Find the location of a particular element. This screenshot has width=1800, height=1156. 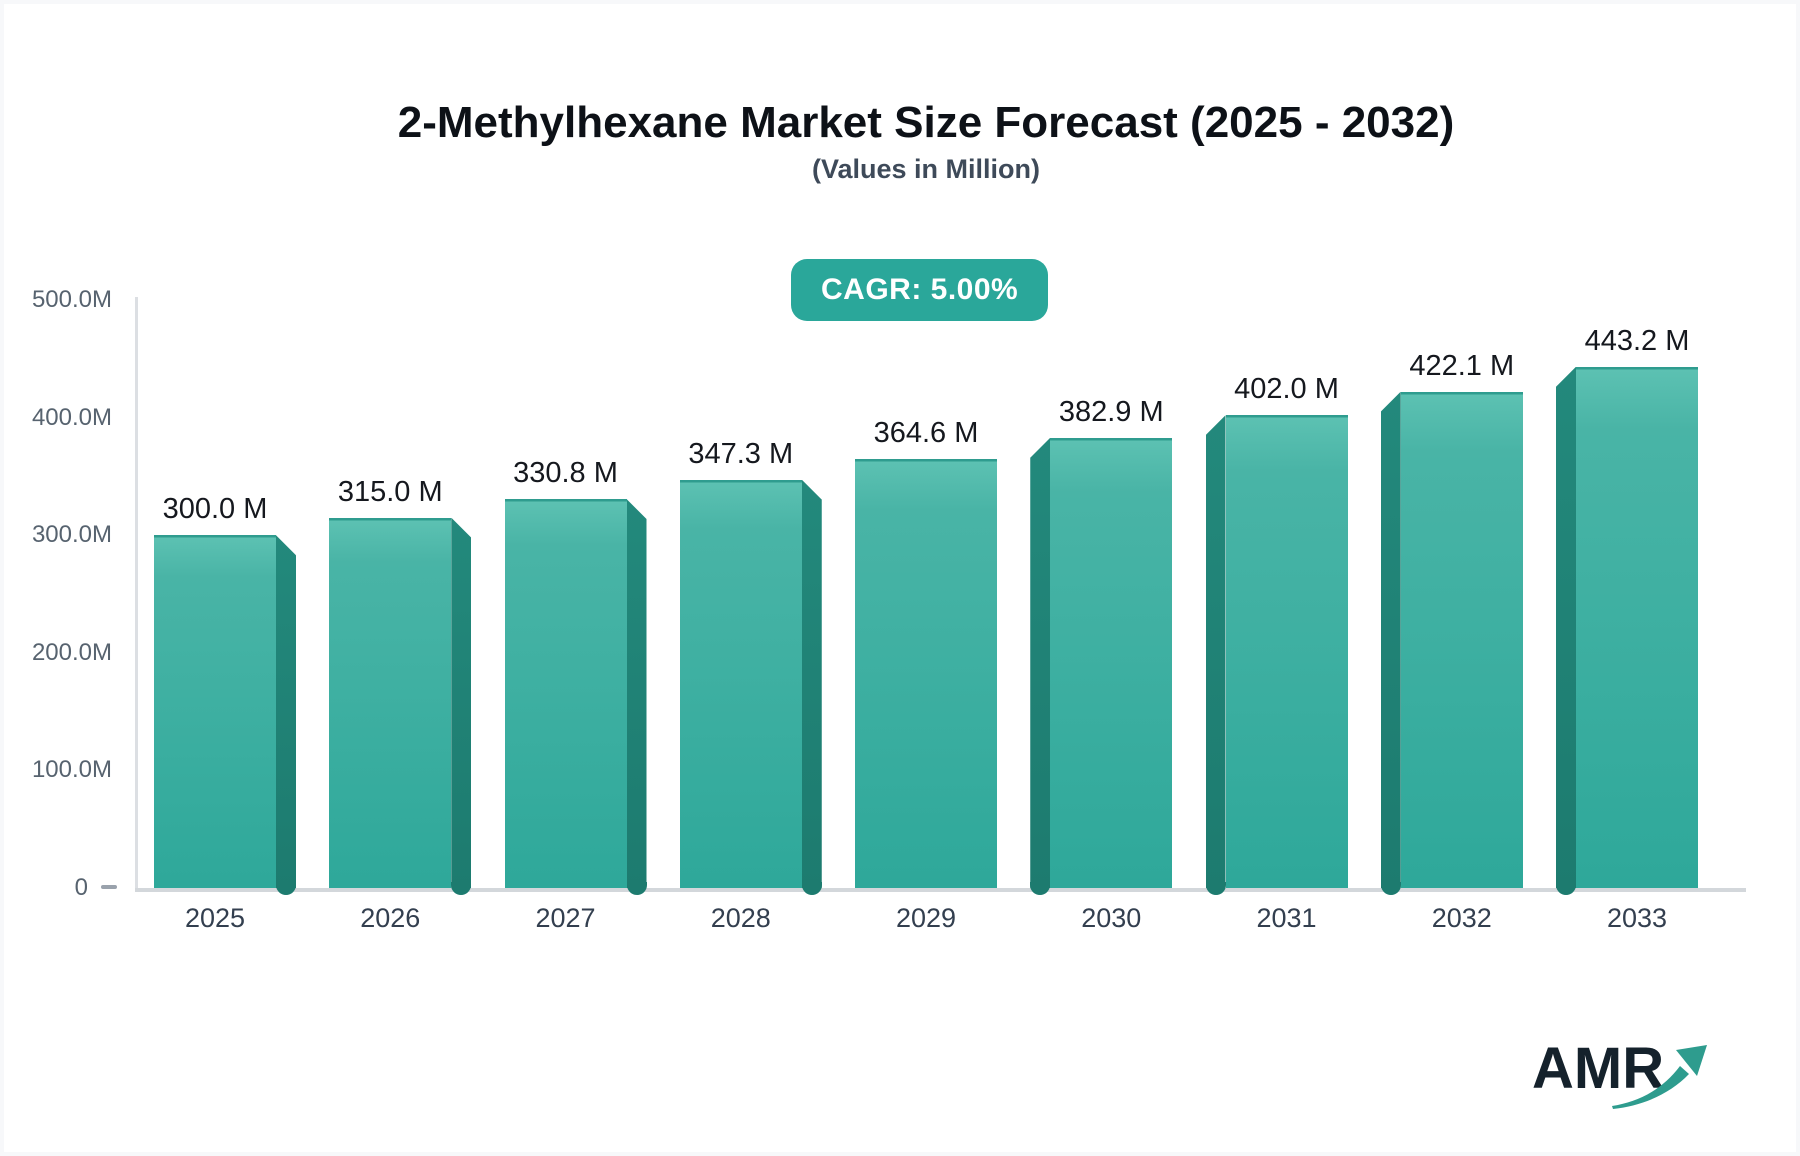

bar-group-2031: 402.0 M 2031 is located at coordinates (1276, 653).